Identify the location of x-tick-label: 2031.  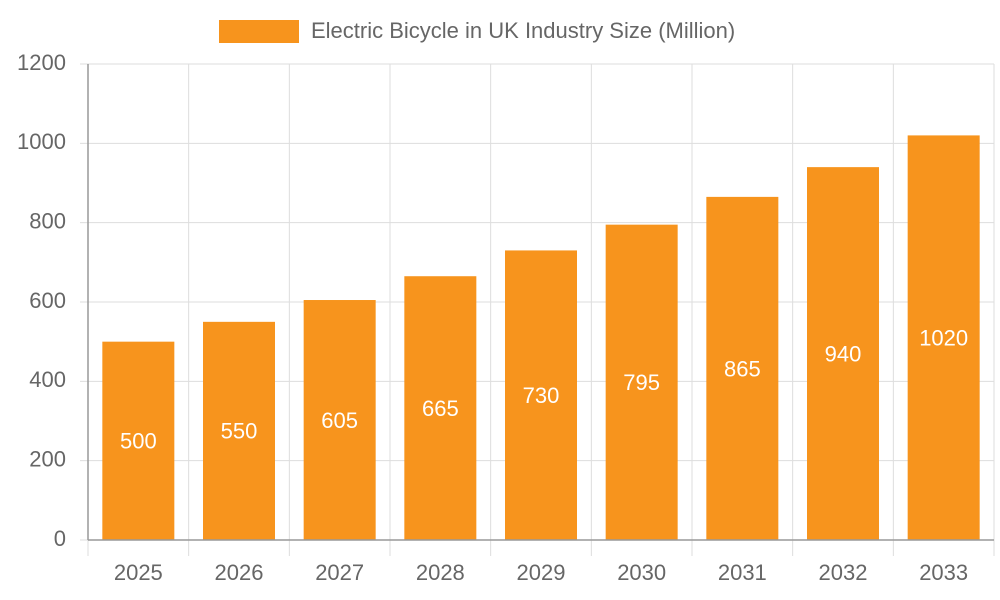
(742, 572).